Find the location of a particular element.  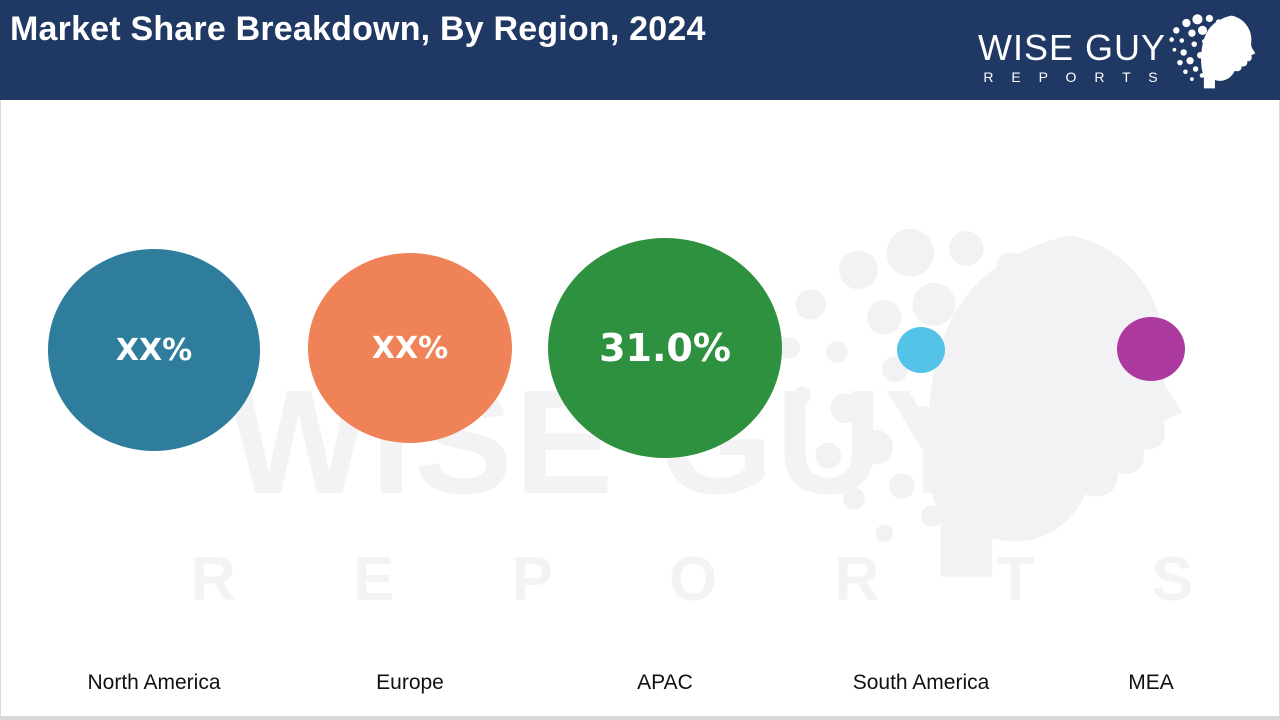

page-title: Market Share Breakdown, By Region, 2024 is located at coordinates (358, 29).